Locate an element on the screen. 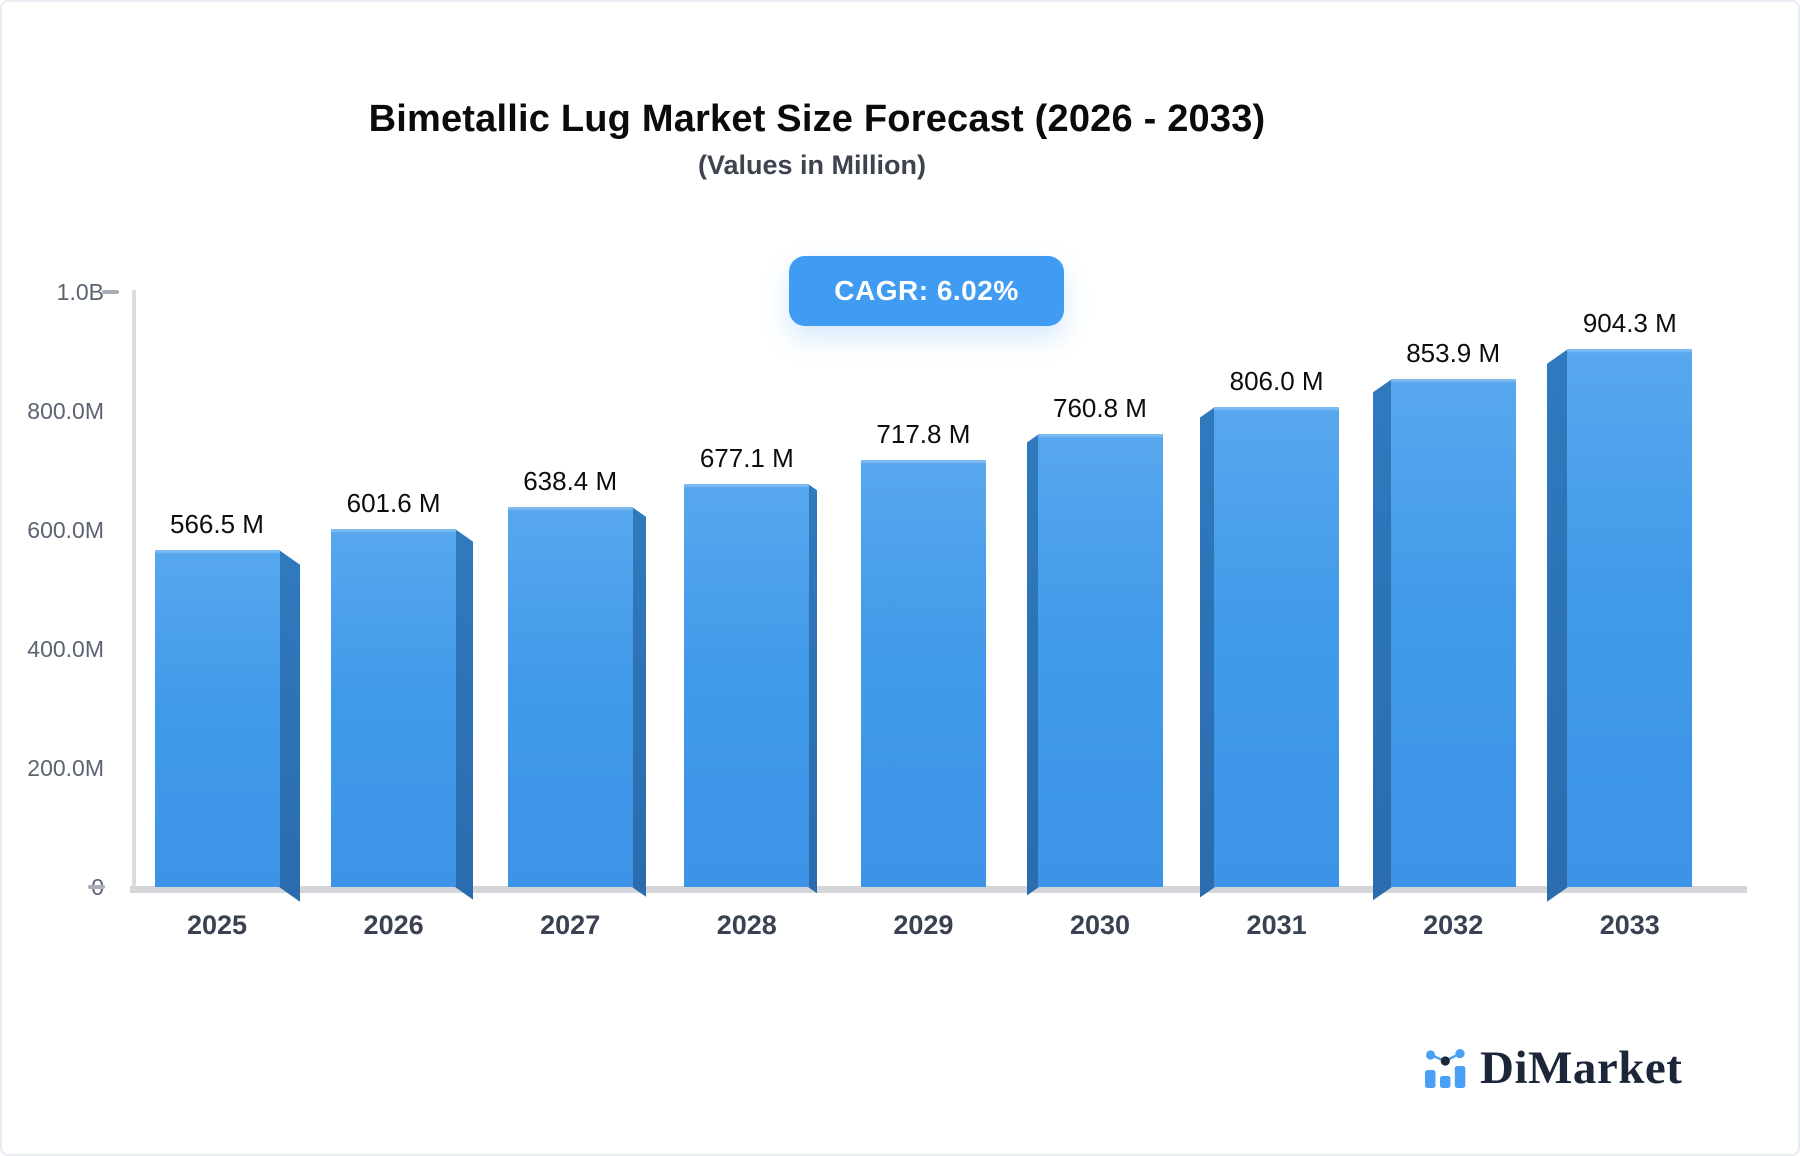 The width and height of the screenshot is (1800, 1156). y-axis-tick-label: 400.0M is located at coordinates (65, 648).